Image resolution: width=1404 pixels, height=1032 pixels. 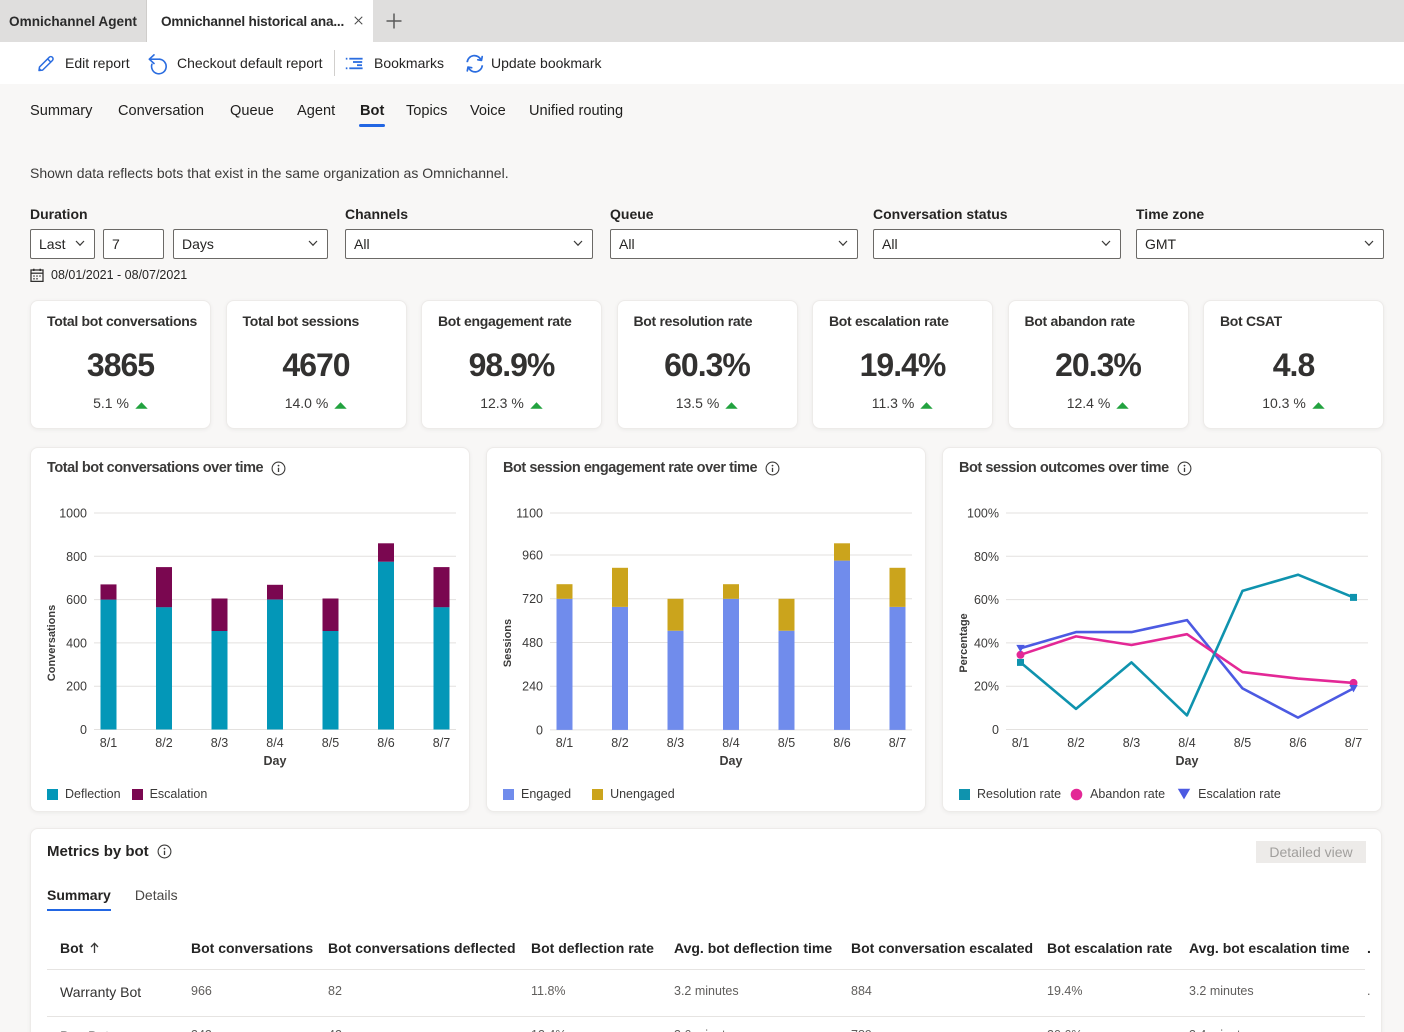 What do you see at coordinates (986, 600) in the screenshot?
I see `svg-text: 60%` at bounding box center [986, 600].